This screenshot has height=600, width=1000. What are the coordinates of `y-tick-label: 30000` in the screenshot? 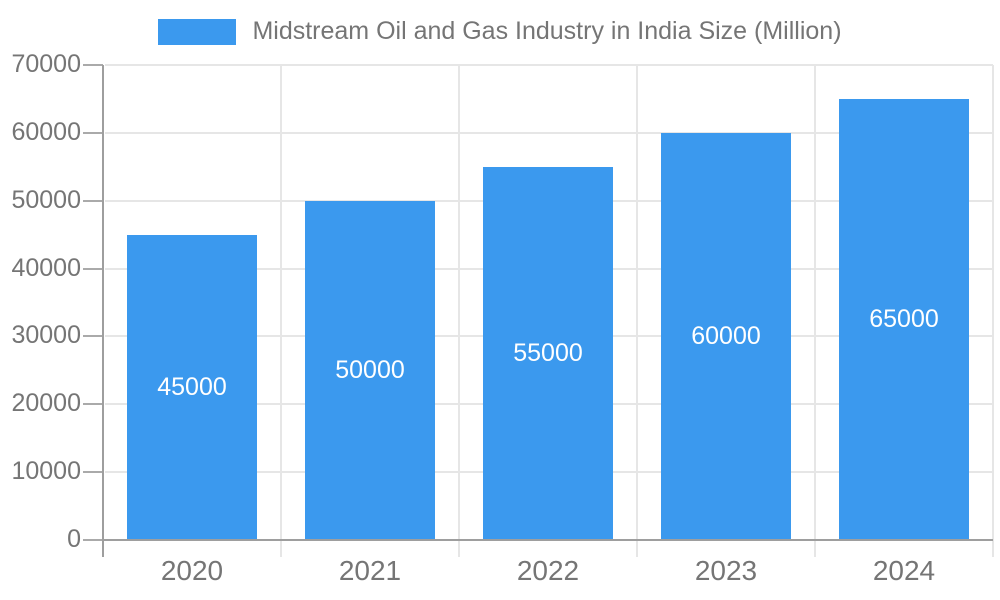 It's located at (46, 335).